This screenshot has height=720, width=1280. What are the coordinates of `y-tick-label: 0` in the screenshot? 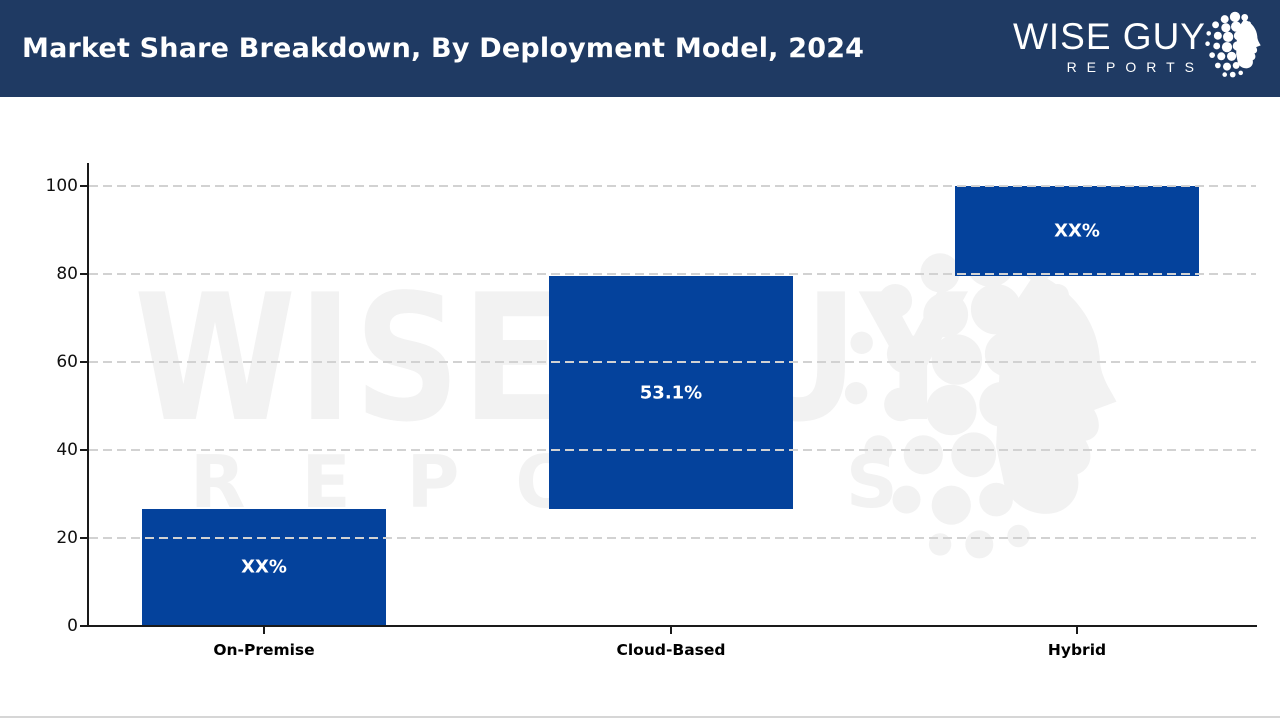 It's located at (72, 625).